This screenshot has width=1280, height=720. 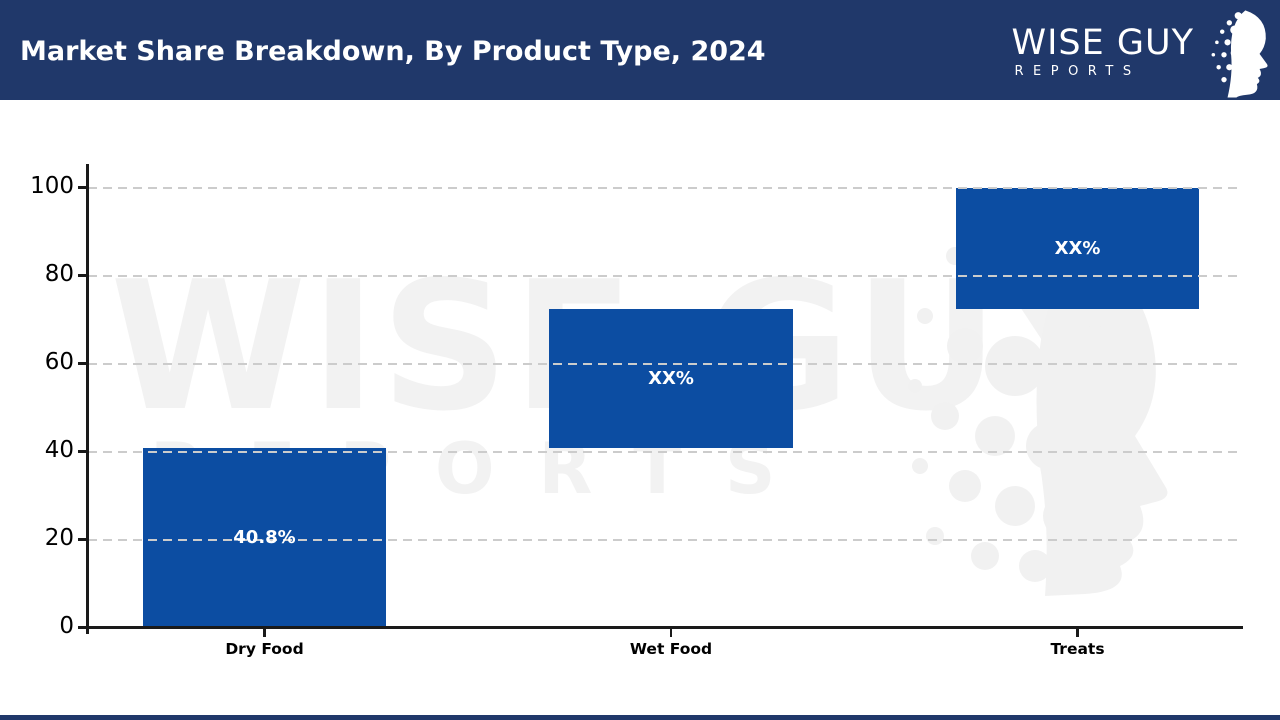 I want to click on bar-value-label-wet-food: XX%, so click(x=671, y=378).